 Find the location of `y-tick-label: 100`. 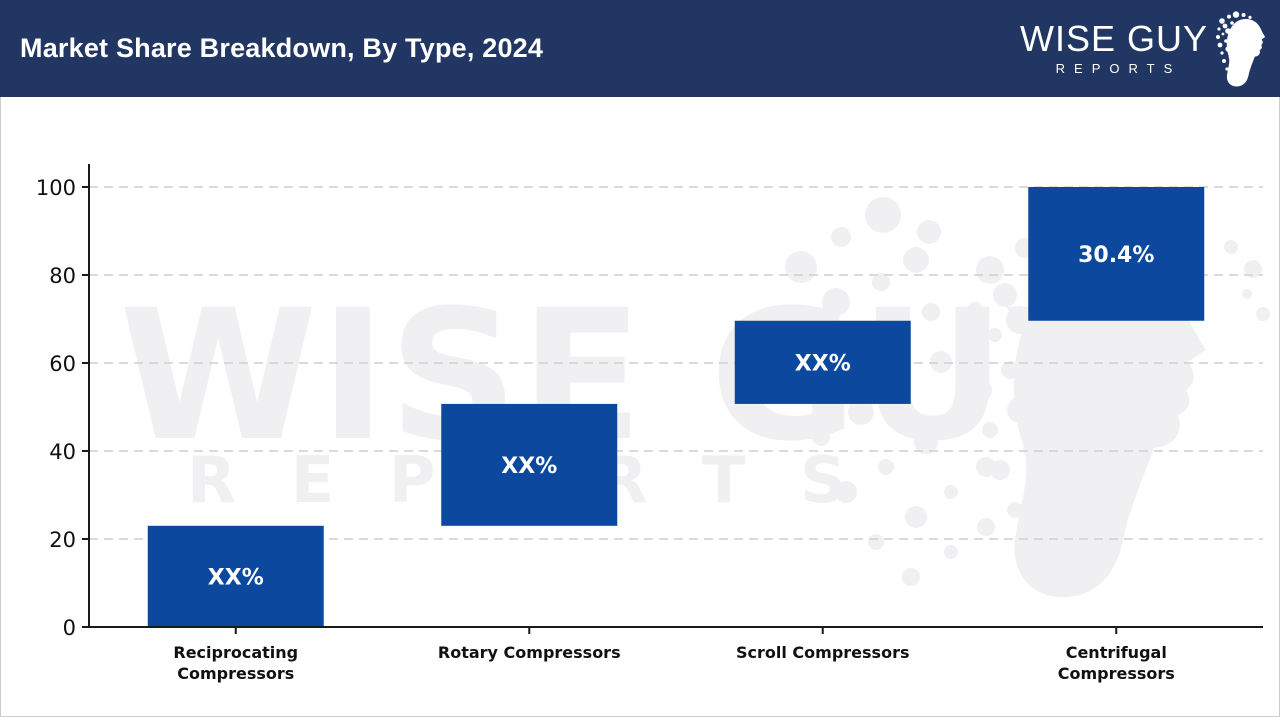

y-tick-label: 100 is located at coordinates (56, 188).